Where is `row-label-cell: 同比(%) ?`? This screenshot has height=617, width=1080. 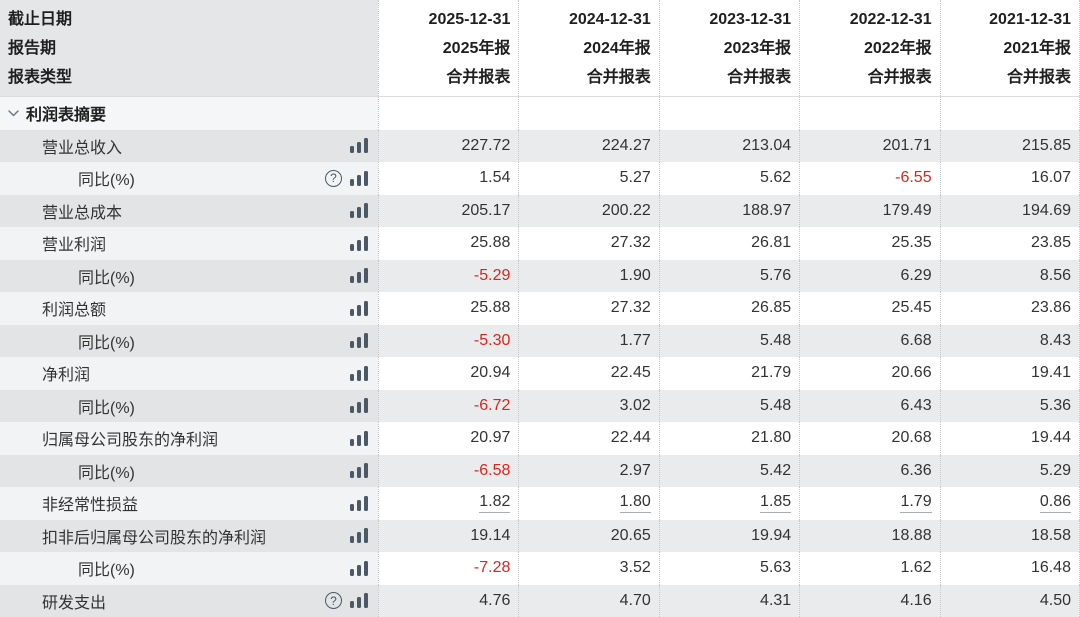
row-label-cell: 同比(%) ? is located at coordinates (189, 178).